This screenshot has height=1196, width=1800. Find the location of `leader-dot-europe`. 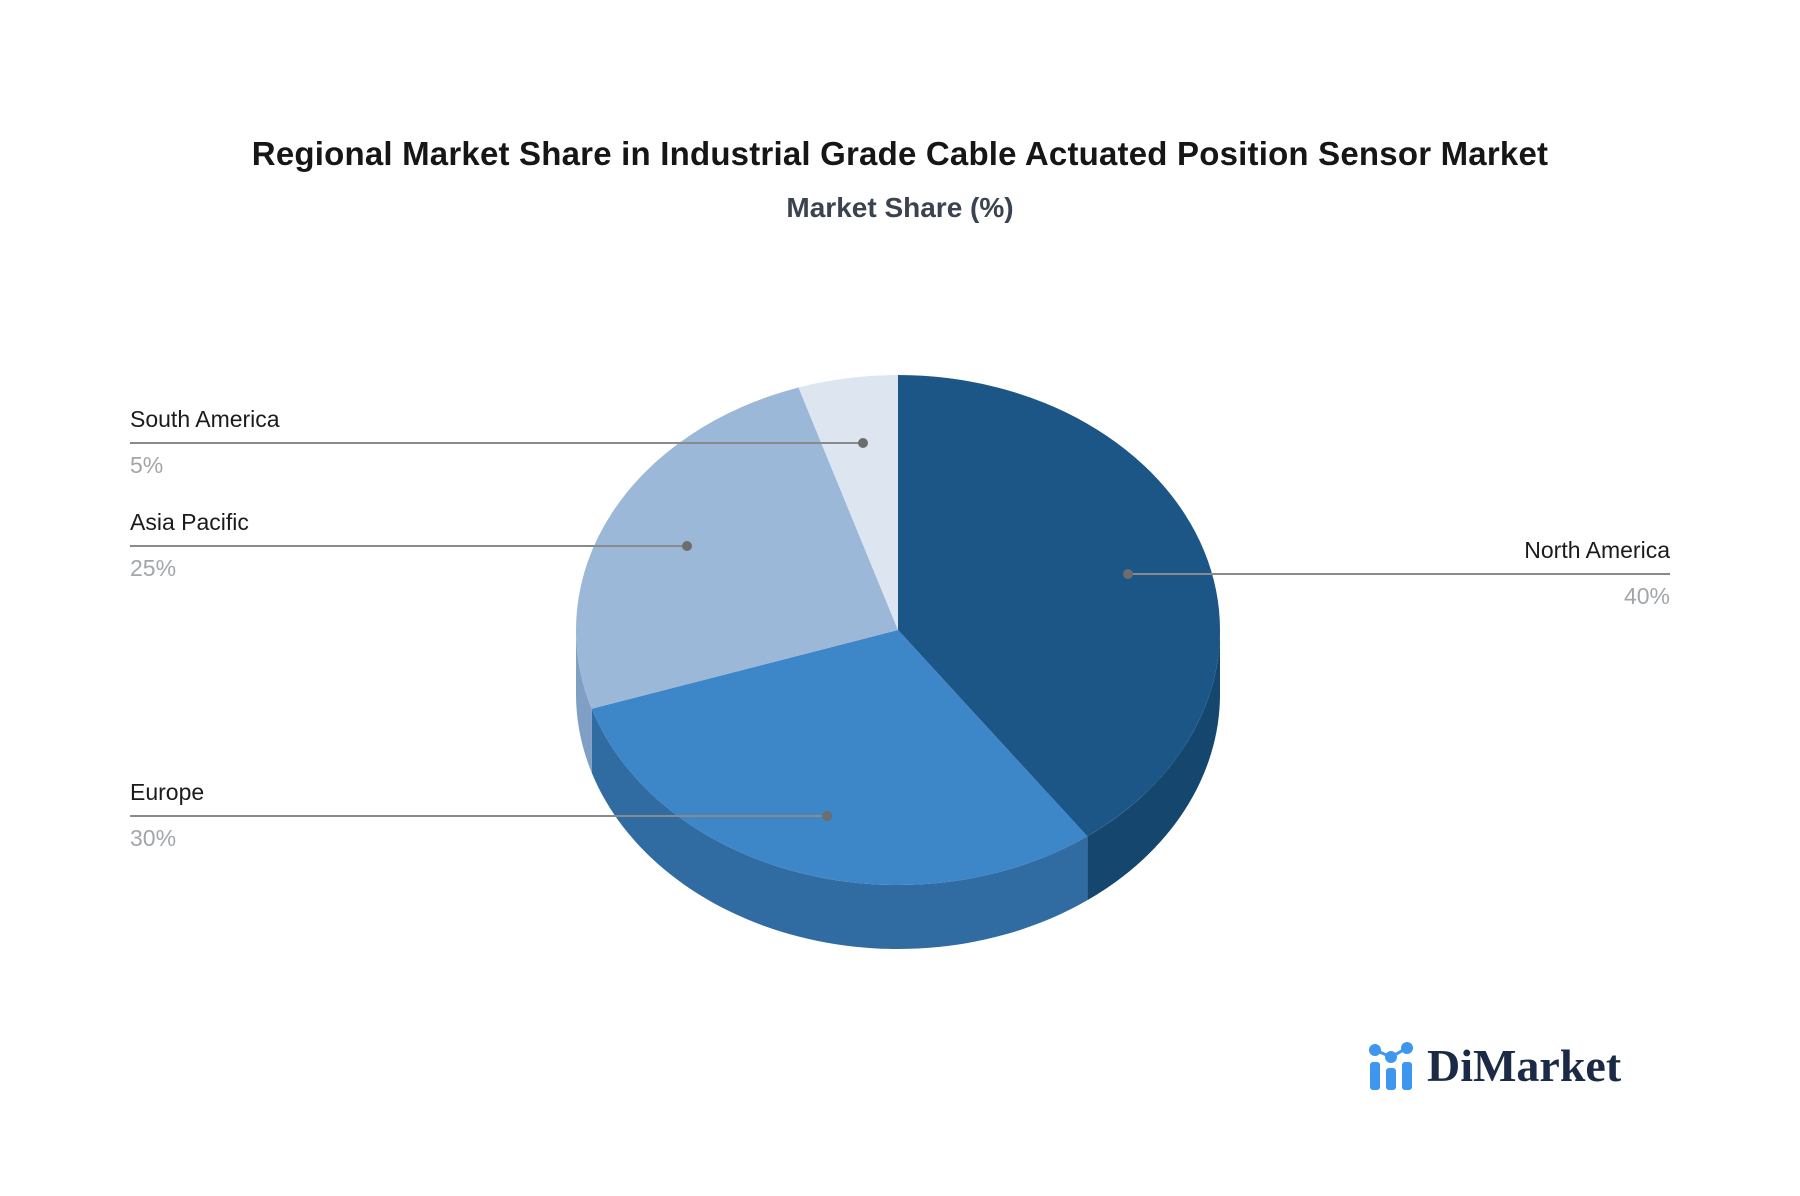

leader-dot-europe is located at coordinates (827, 816).